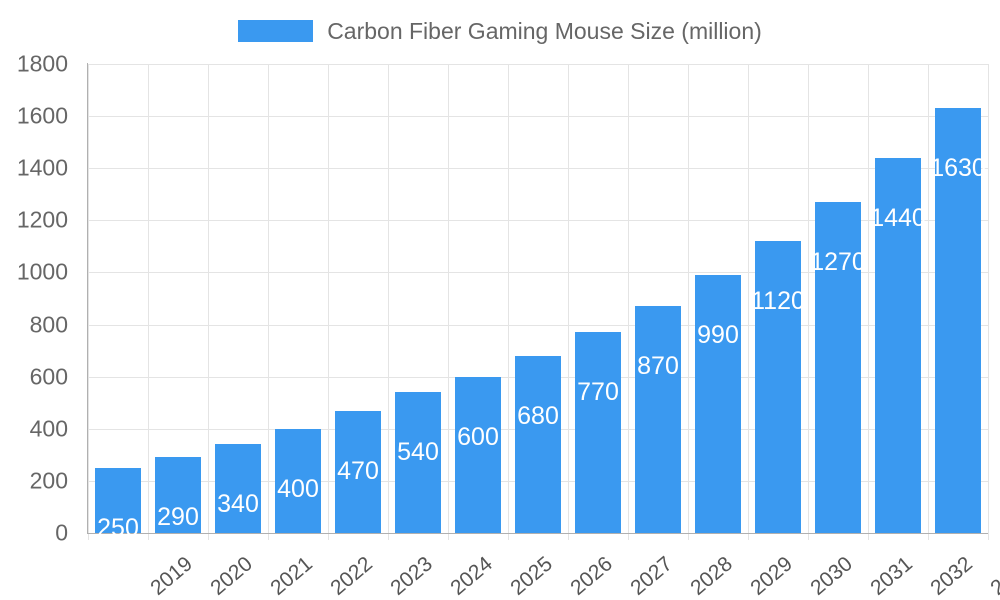 The image size is (1000, 600). Describe the element at coordinates (838, 367) in the screenshot. I see `bar: 1270` at that location.